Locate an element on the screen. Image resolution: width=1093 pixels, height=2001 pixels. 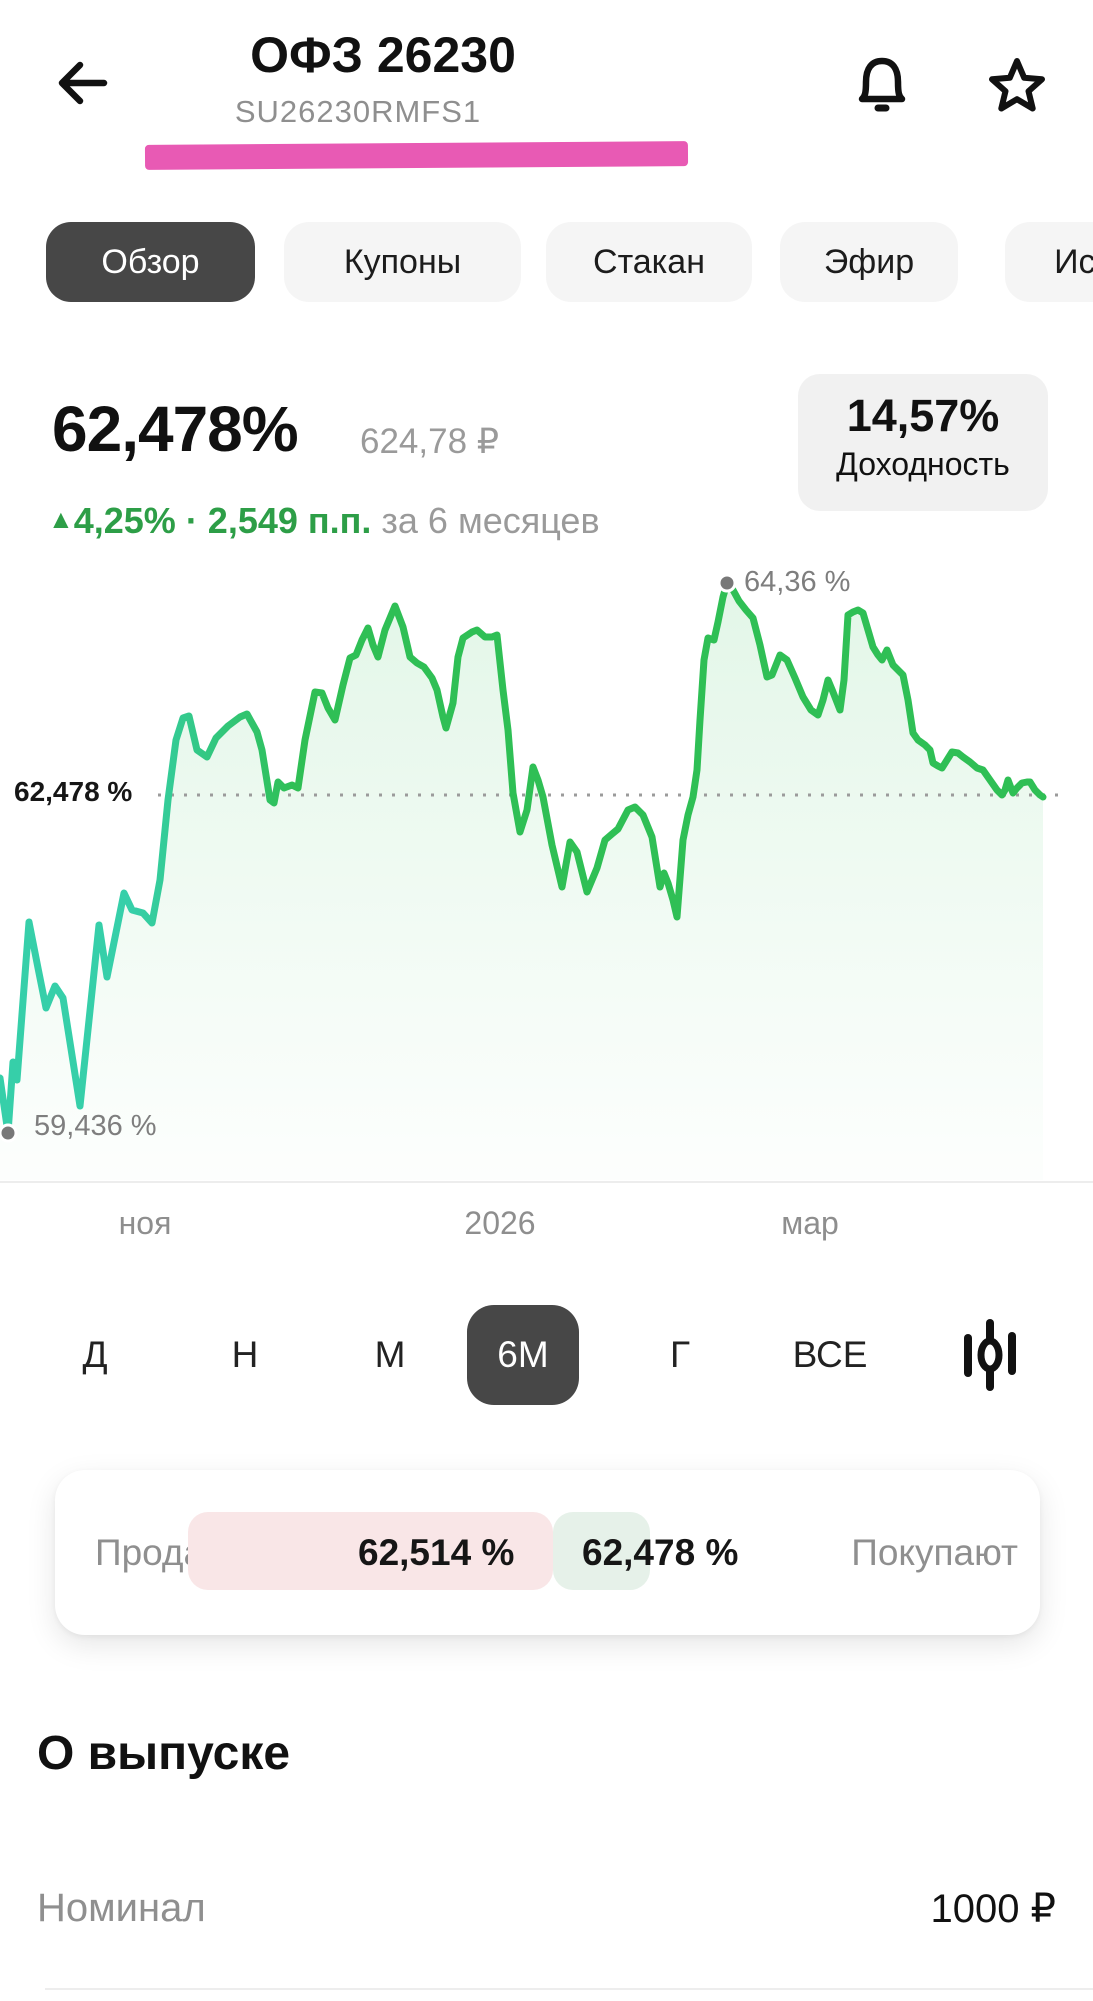
tab-3: Стакан is located at coordinates (649, 262).